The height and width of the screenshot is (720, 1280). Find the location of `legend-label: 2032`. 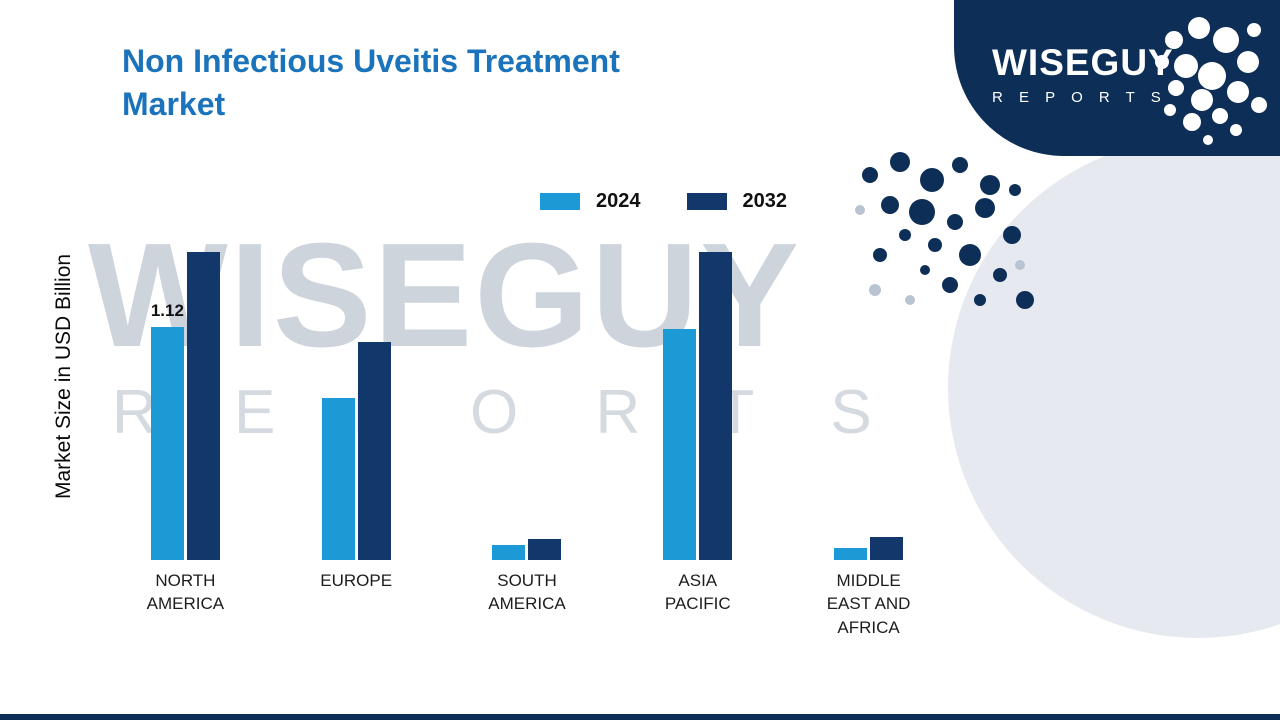

legend-label: 2032 is located at coordinates (765, 201).